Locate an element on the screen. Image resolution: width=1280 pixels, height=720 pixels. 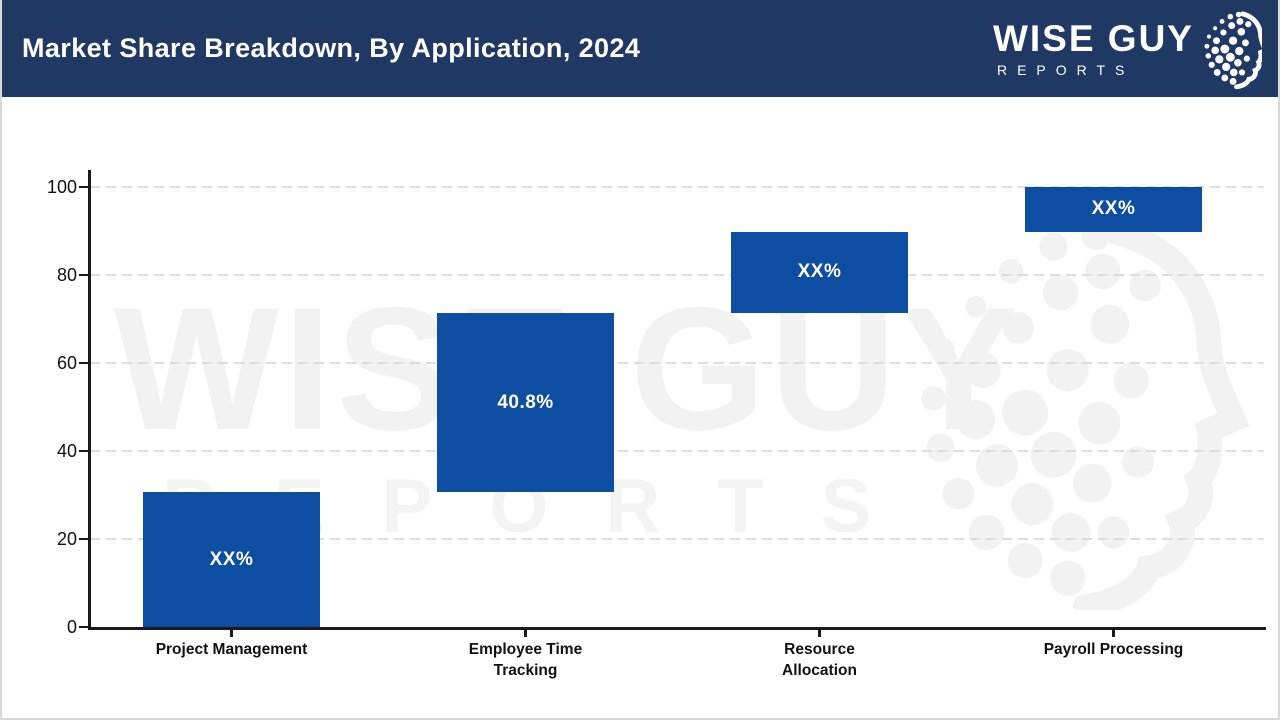
waterfall-bar-3: XX% is located at coordinates (819, 272).